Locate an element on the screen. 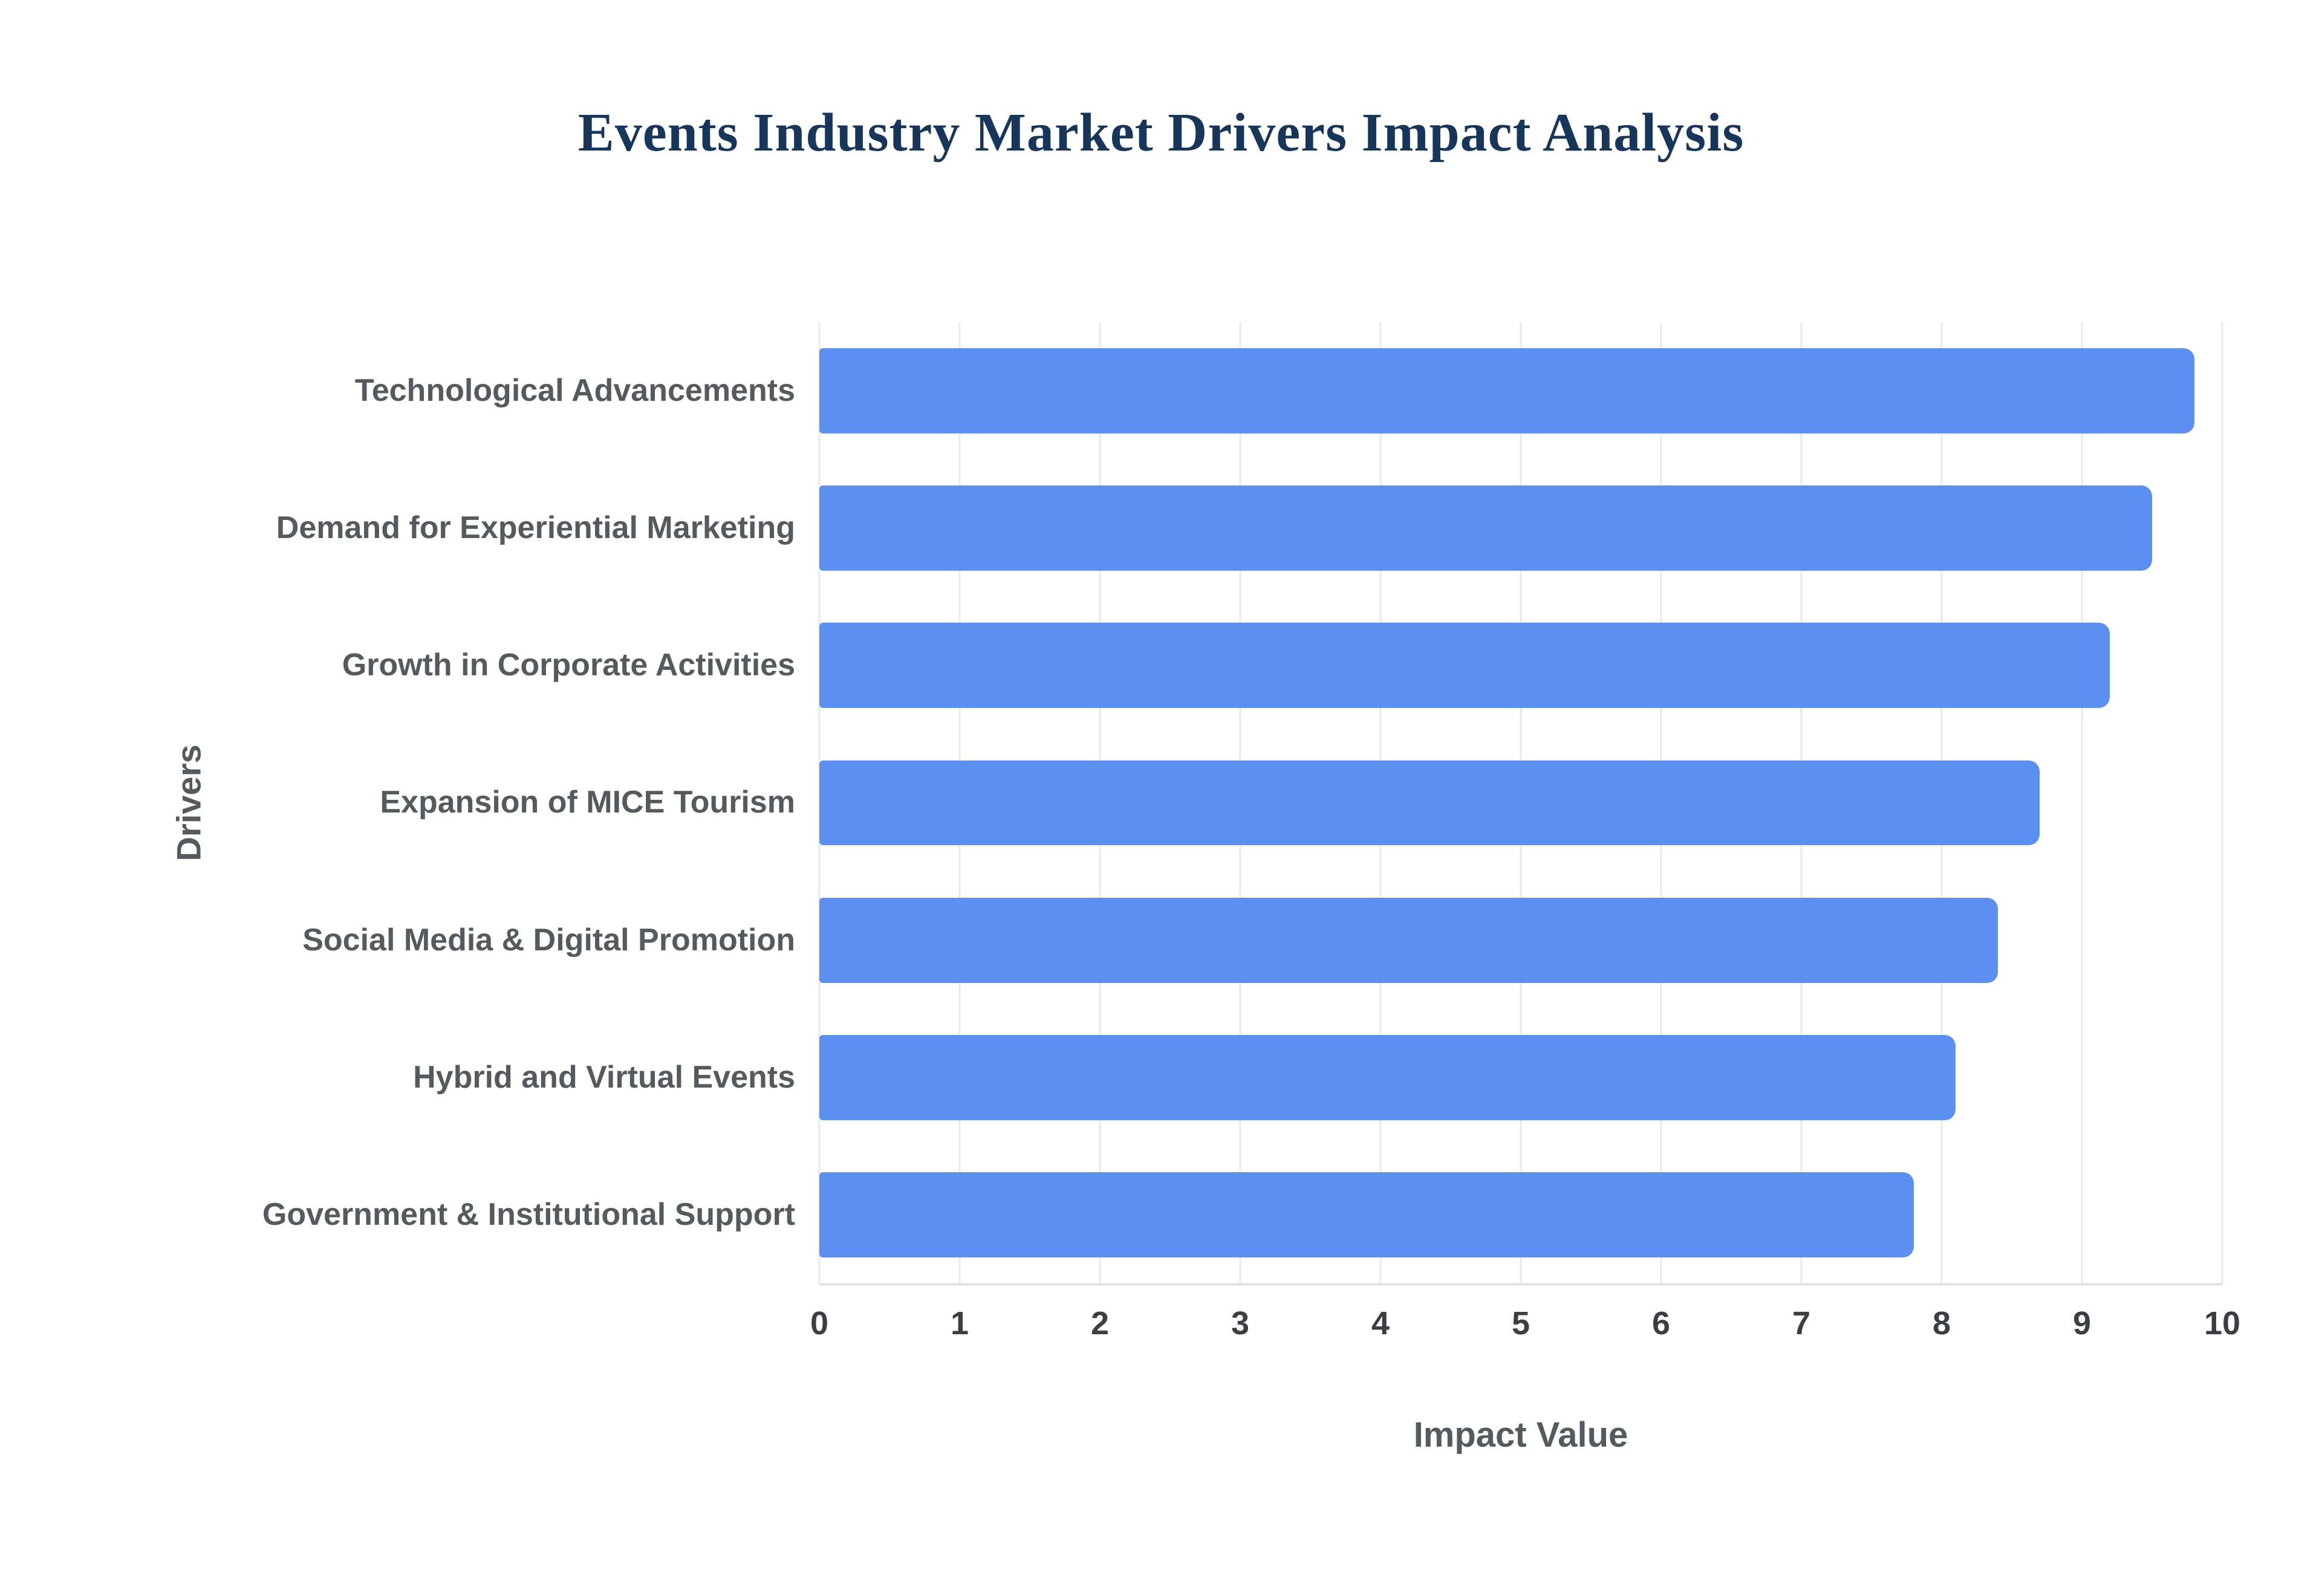 This screenshot has width=2322, height=1596. y-axis-title: Drivers is located at coordinates (189, 802).